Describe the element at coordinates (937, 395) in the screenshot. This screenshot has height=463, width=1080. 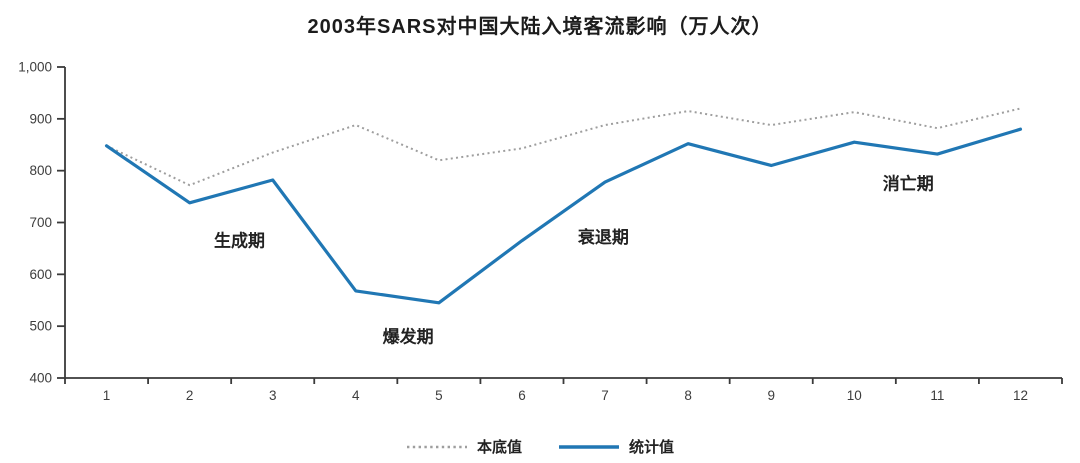
I see `x-tick-label: 11` at that location.